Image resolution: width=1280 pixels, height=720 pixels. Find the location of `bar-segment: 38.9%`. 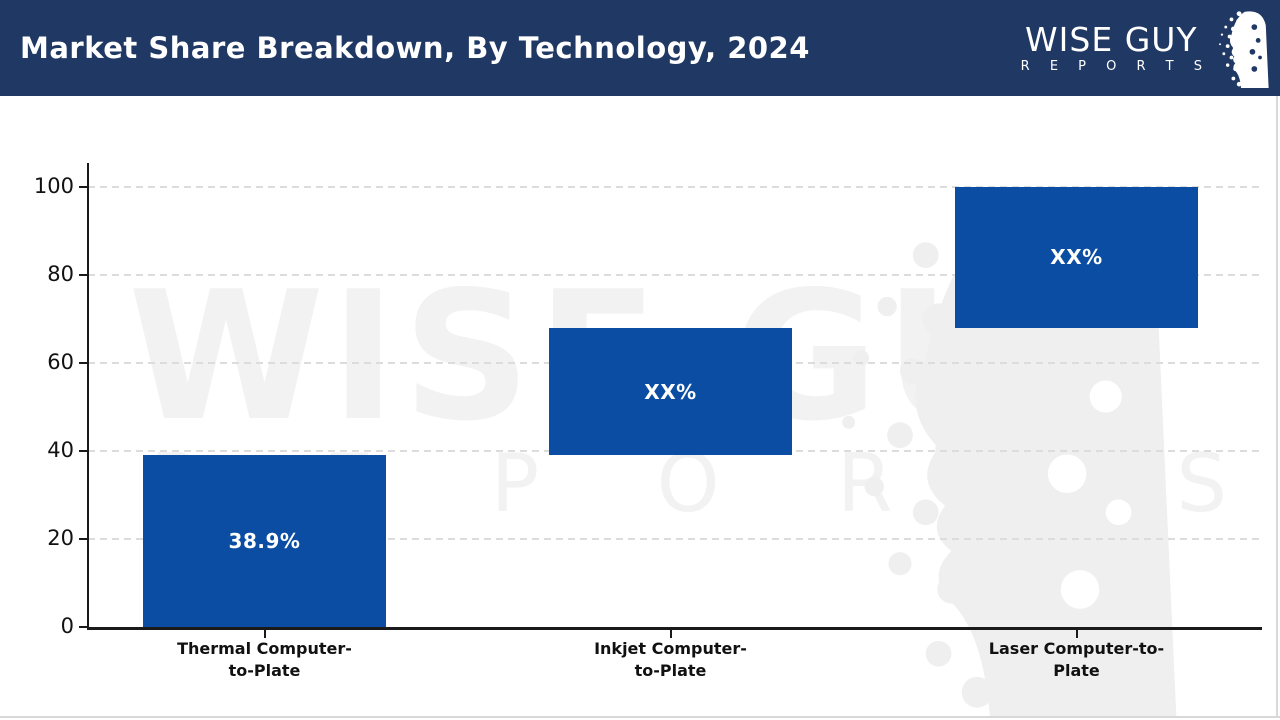

bar-segment: 38.9% is located at coordinates (264, 541).